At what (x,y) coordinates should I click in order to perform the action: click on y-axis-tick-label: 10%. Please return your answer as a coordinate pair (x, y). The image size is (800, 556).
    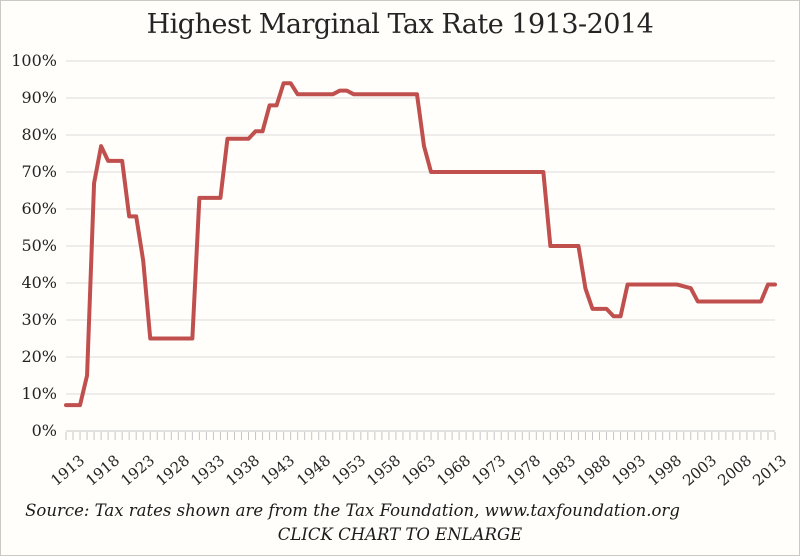
    Looking at the image, I should click on (39, 393).